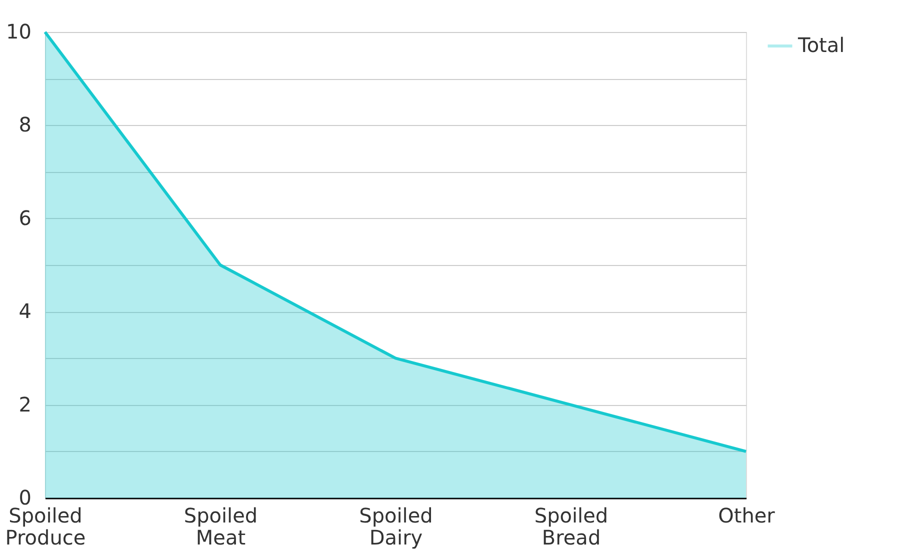 This screenshot has height=560, width=906. I want to click on x-tick-label: Spoiled Dairy, so click(396, 527).